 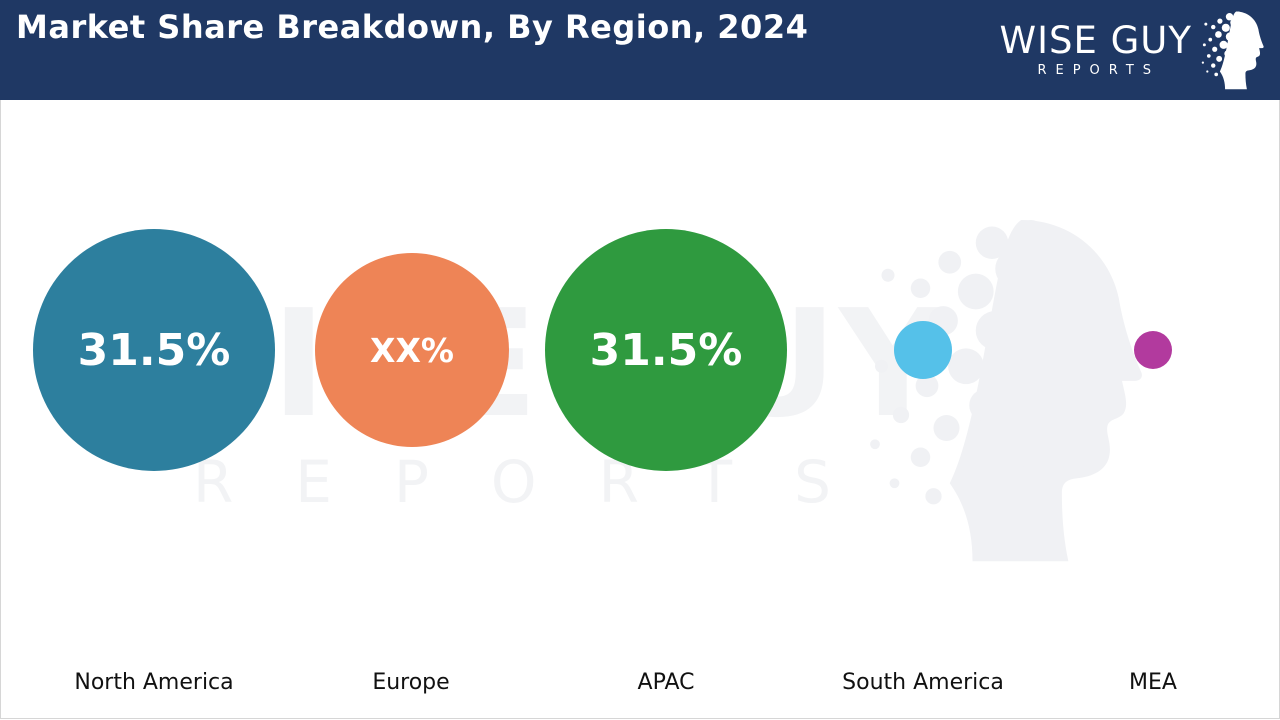 What do you see at coordinates (412, 27) in the screenshot?
I see `page-title: Market Share Breakdown, By Region, 2024` at bounding box center [412, 27].